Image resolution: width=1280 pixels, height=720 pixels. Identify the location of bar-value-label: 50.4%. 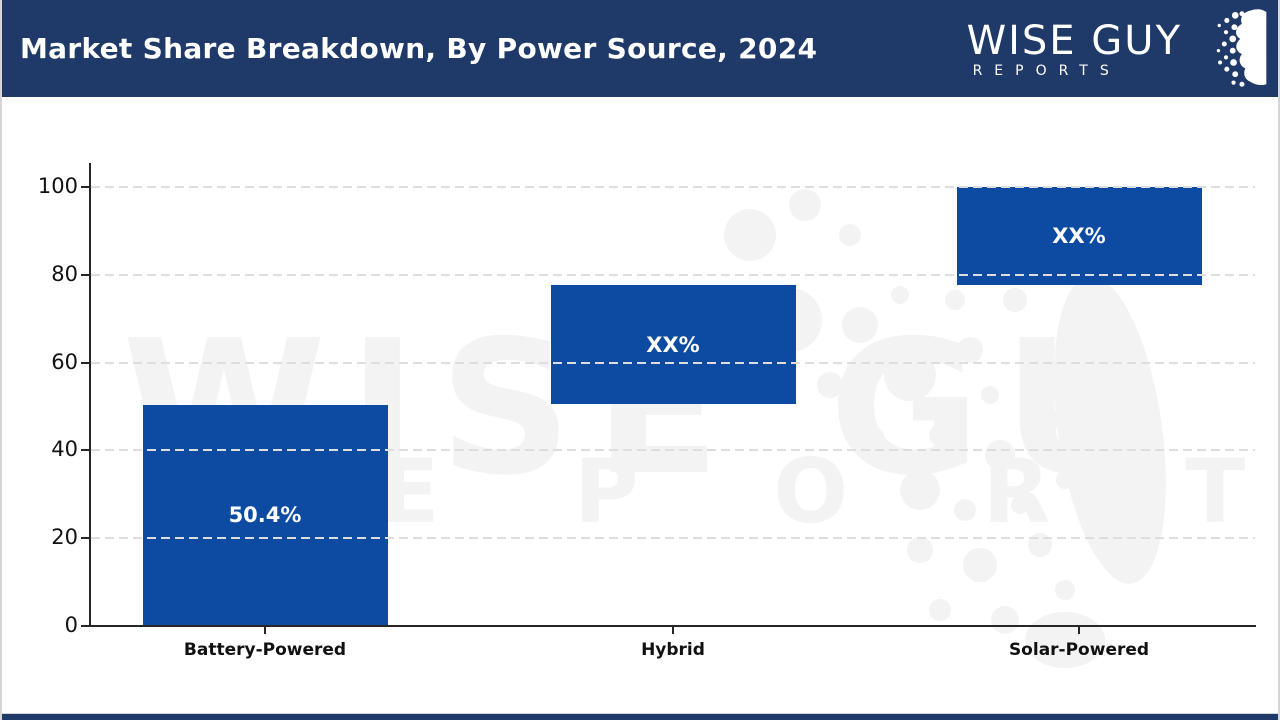
(265, 515).